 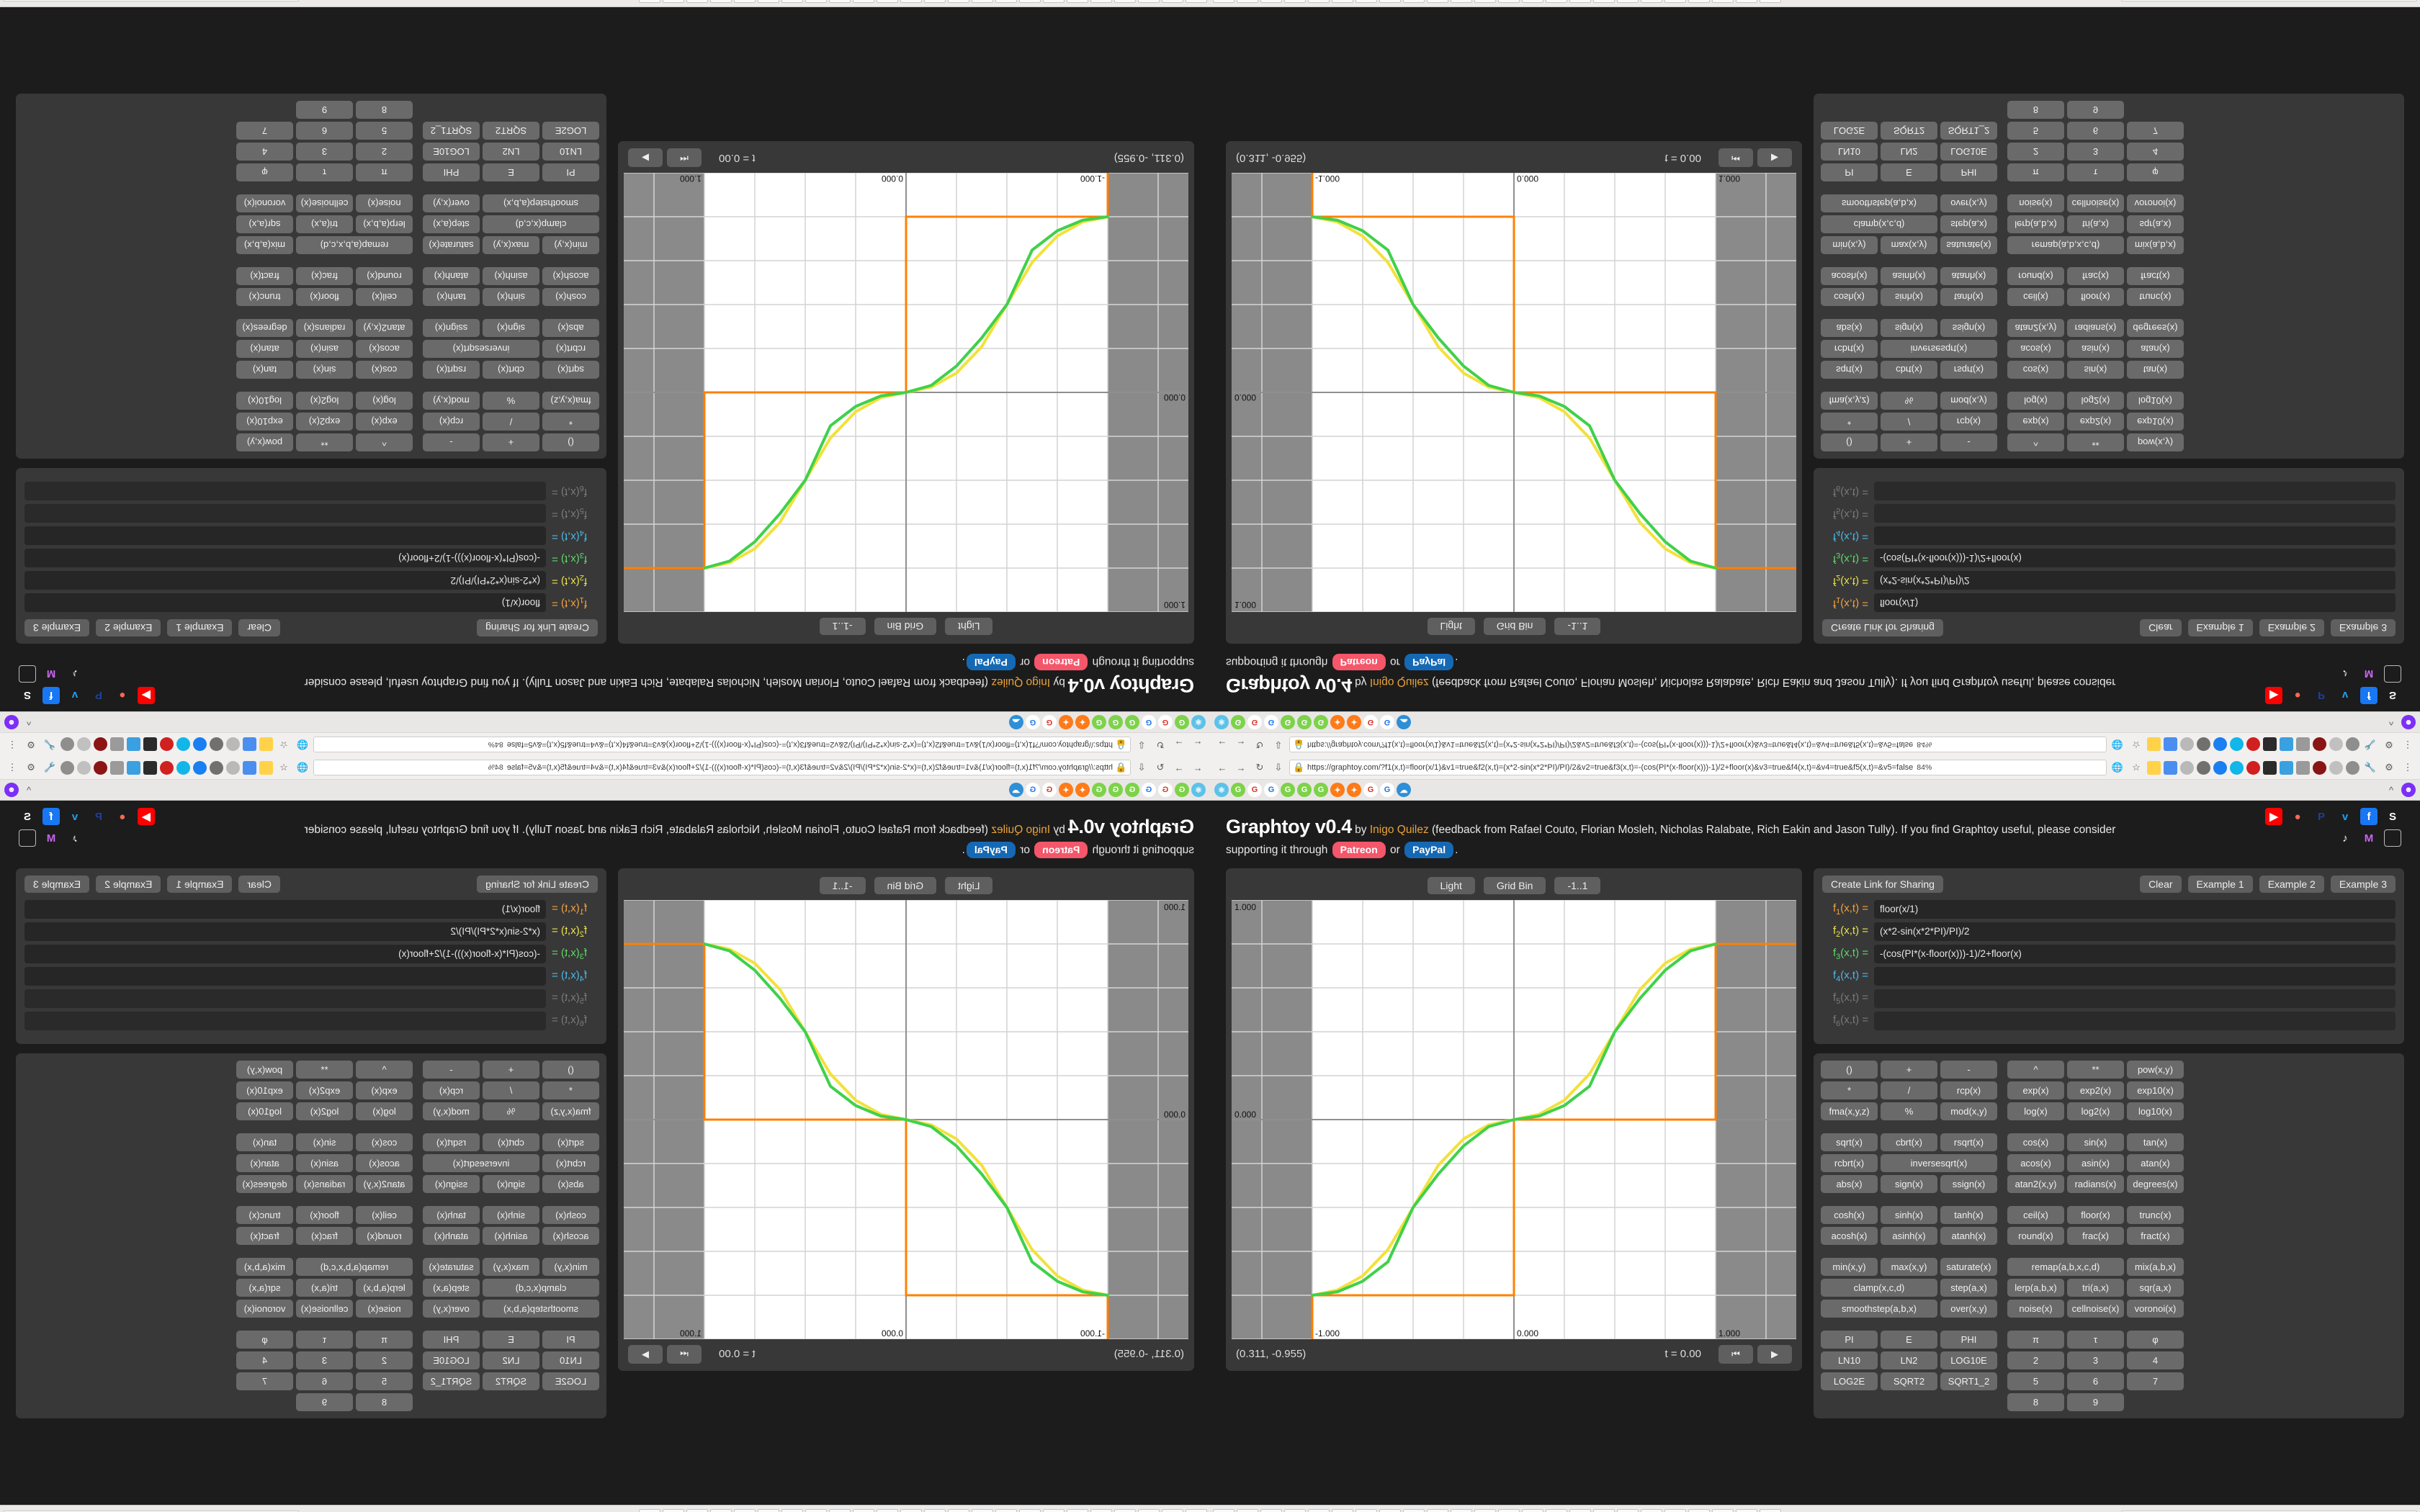 What do you see at coordinates (1849, 401) in the screenshot?
I see `fn-button-fmaxyz: fma(x,y,z)` at bounding box center [1849, 401].